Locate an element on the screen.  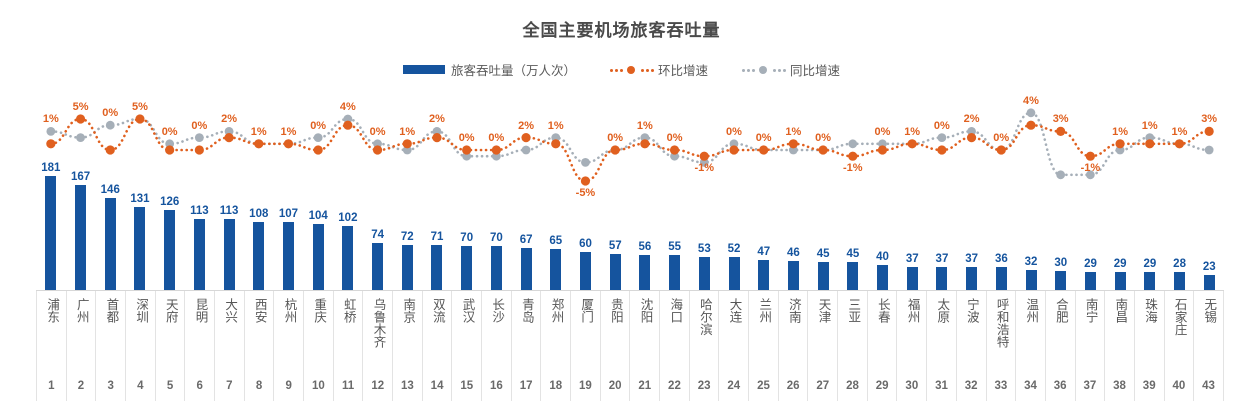
table-column: 南宁 37 is located at coordinates (1089, 346).